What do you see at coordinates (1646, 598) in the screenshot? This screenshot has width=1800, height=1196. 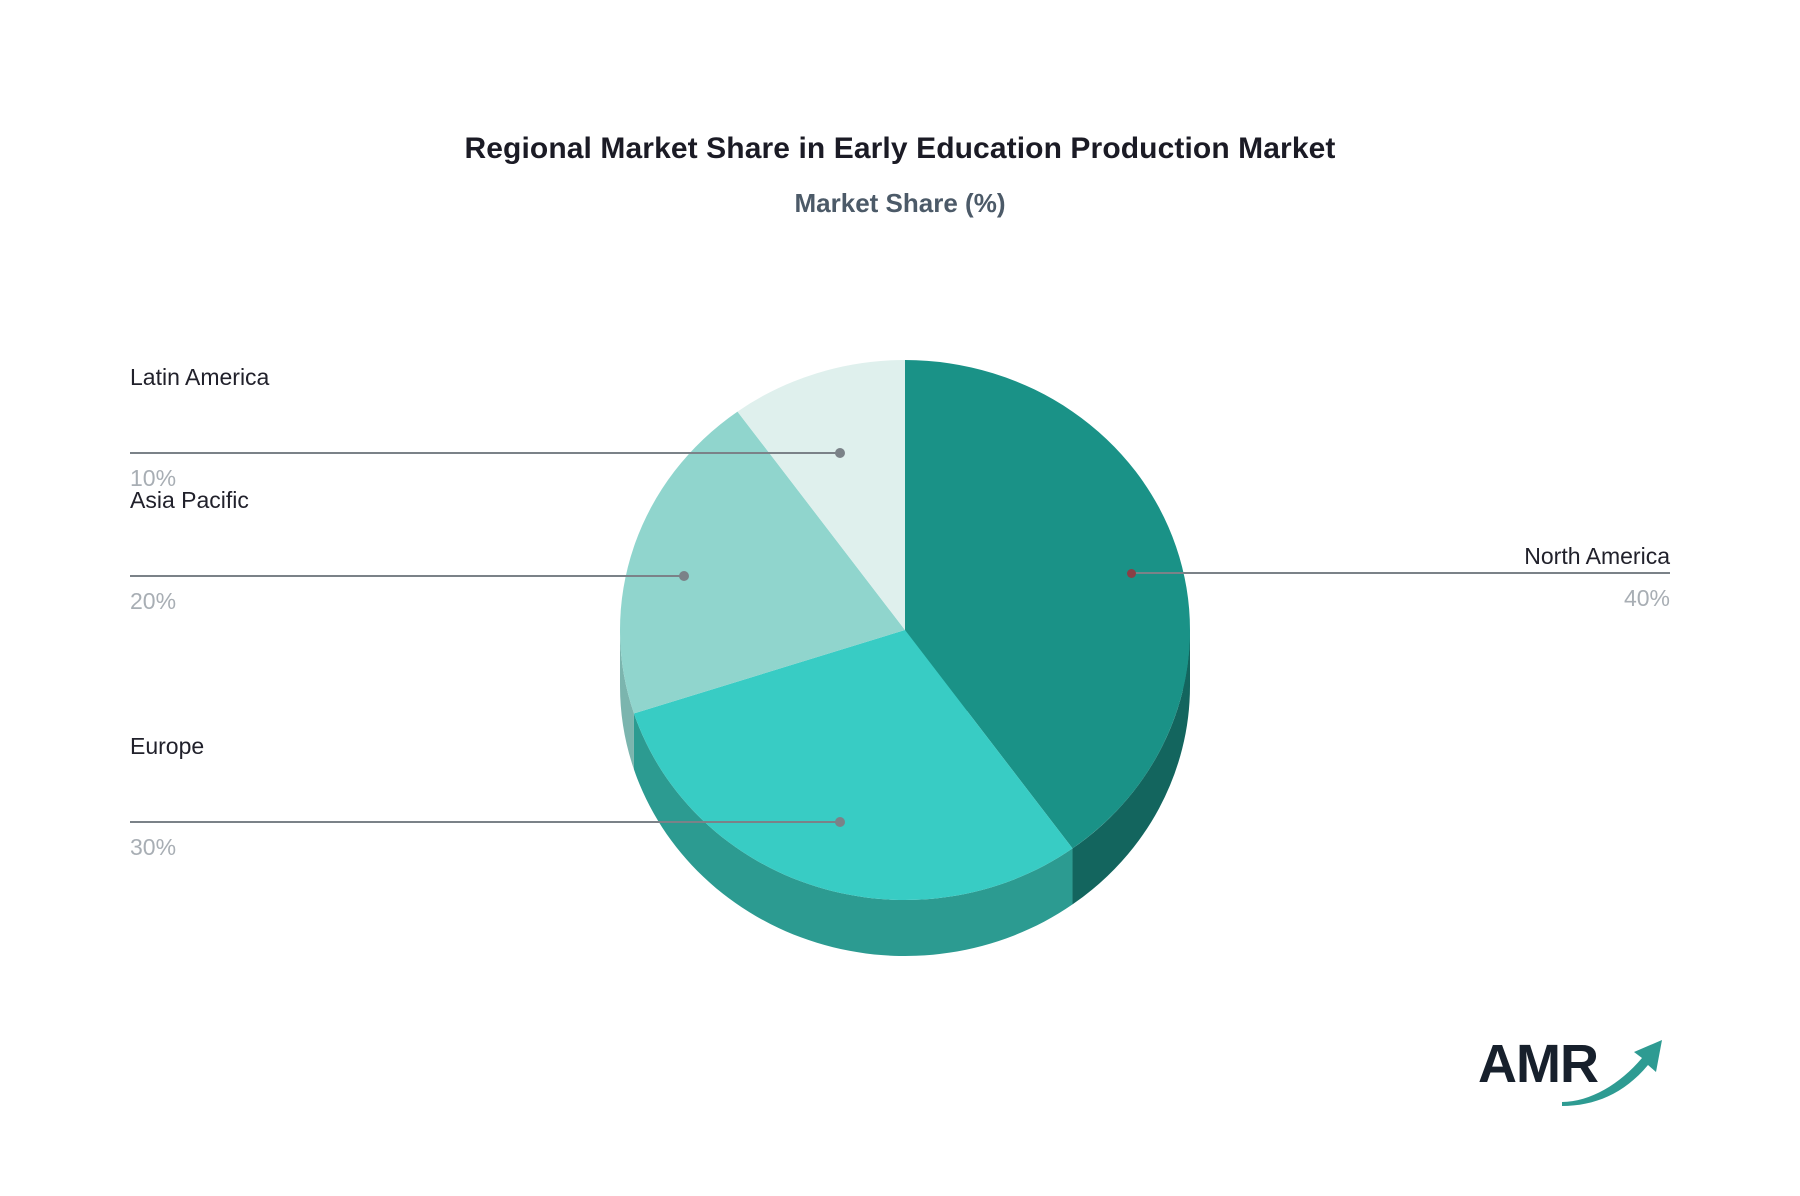 I see `callout-value-north-america: 40%` at bounding box center [1646, 598].